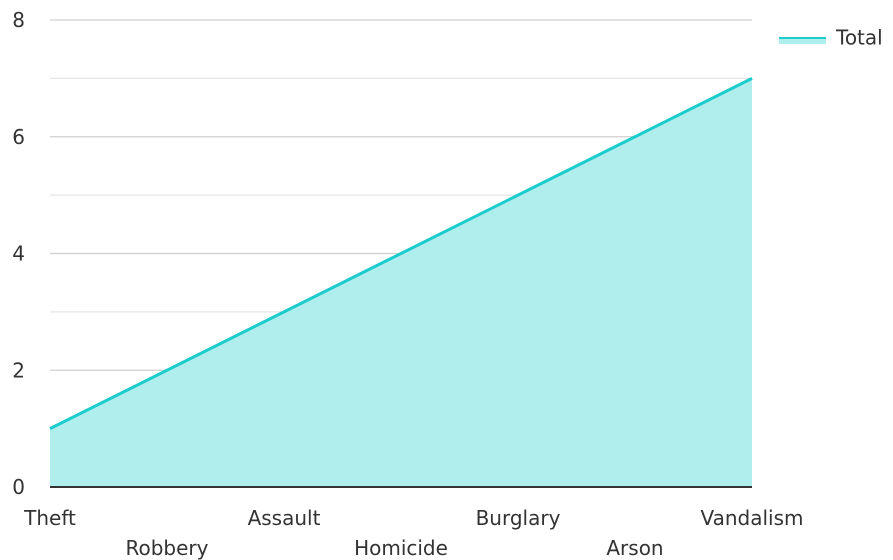 The height and width of the screenshot is (560, 893). What do you see at coordinates (802, 41) in the screenshot?
I see `legend-swatch-fill` at bounding box center [802, 41].